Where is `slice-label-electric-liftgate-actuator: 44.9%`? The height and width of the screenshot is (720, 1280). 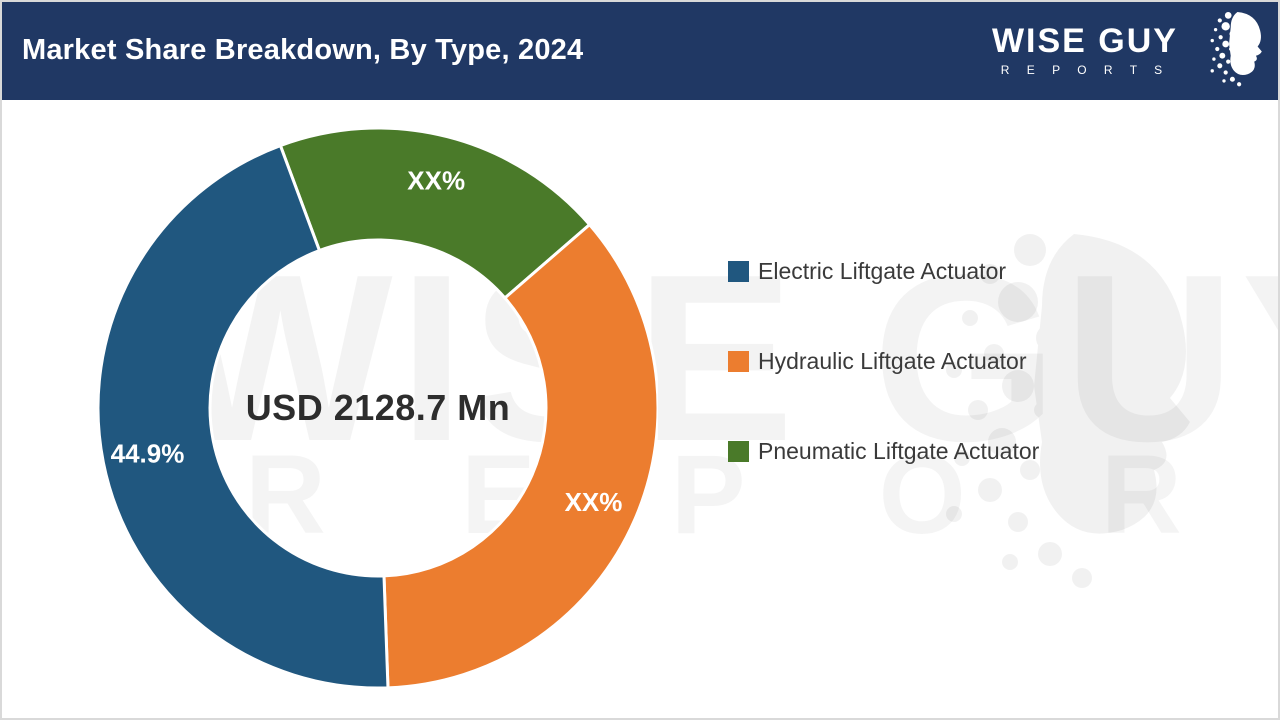 slice-label-electric-liftgate-actuator: 44.9% is located at coordinates (148, 454).